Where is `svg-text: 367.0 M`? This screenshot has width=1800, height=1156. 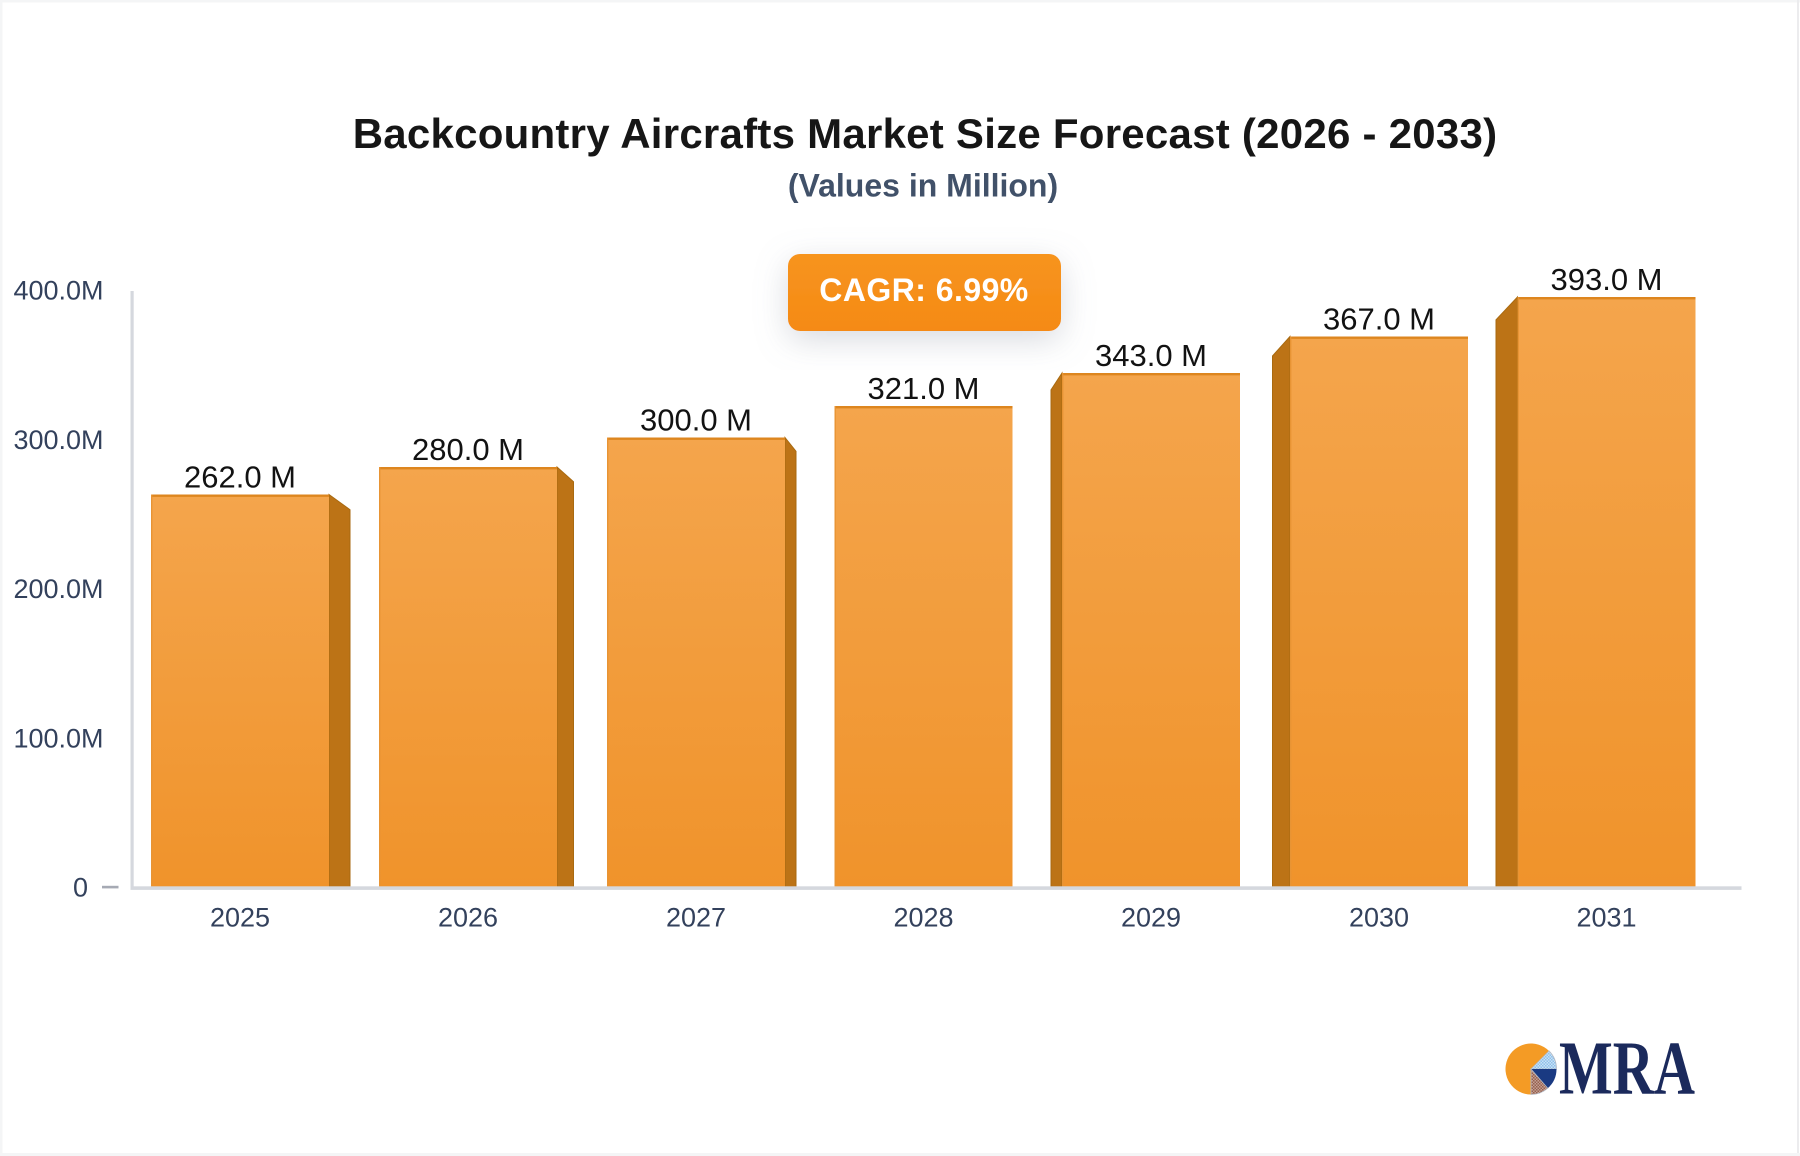
svg-text: 367.0 M is located at coordinates (1379, 319).